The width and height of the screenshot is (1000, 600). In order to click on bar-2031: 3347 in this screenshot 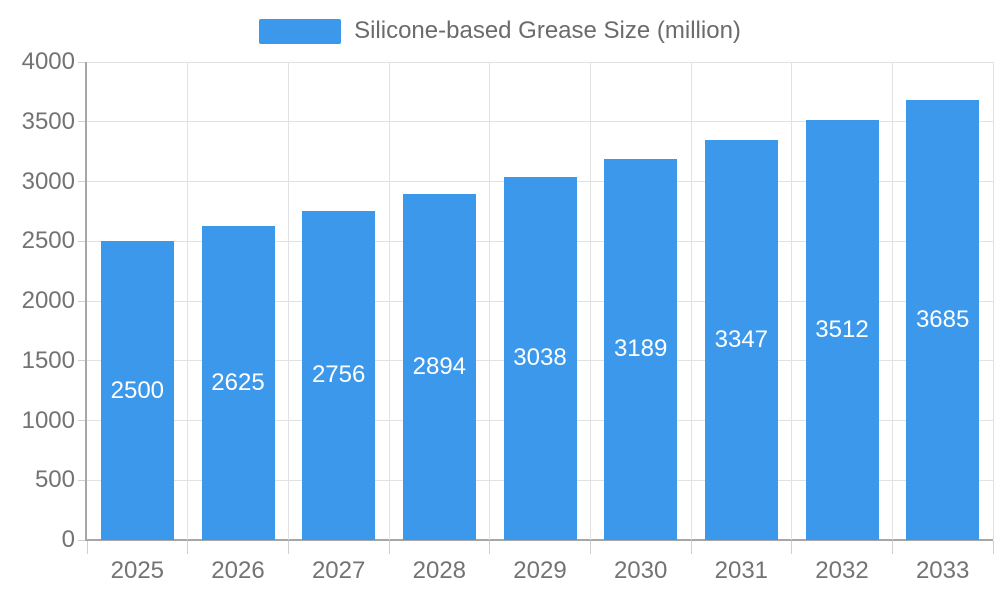, I will do `click(741, 340)`.